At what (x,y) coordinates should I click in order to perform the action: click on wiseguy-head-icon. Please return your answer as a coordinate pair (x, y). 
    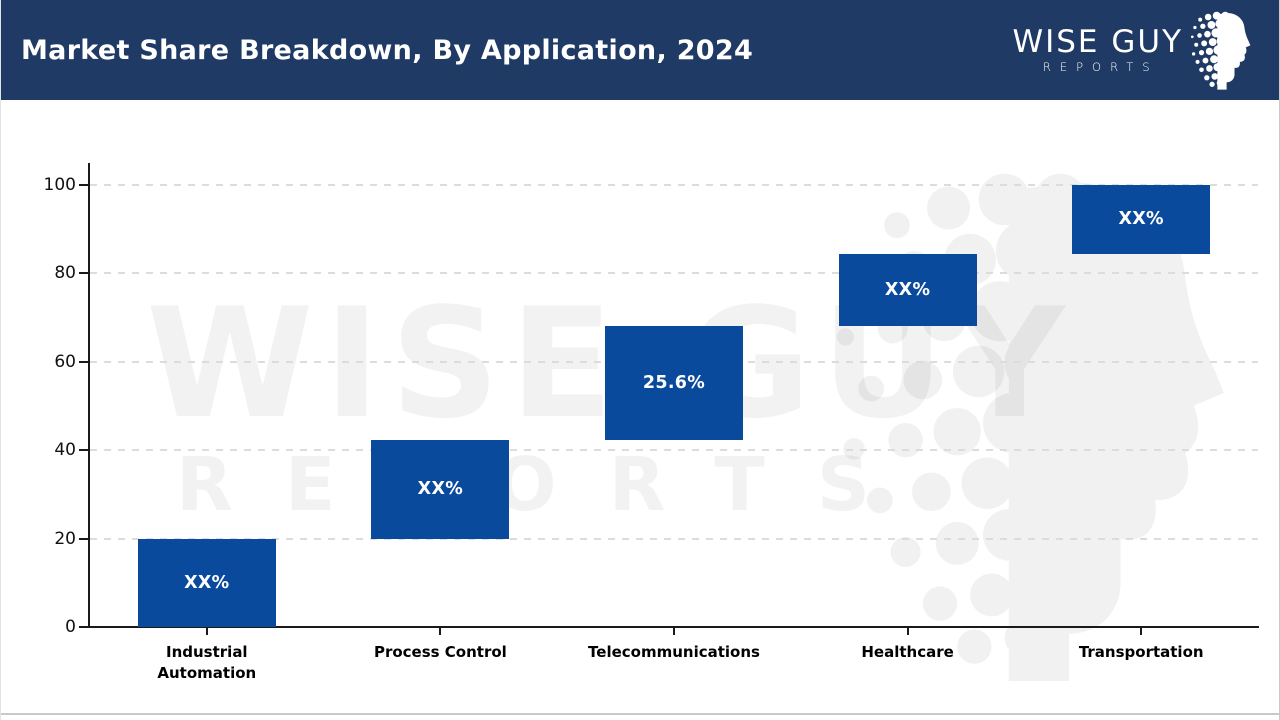
    Looking at the image, I should click on (1220, 50).